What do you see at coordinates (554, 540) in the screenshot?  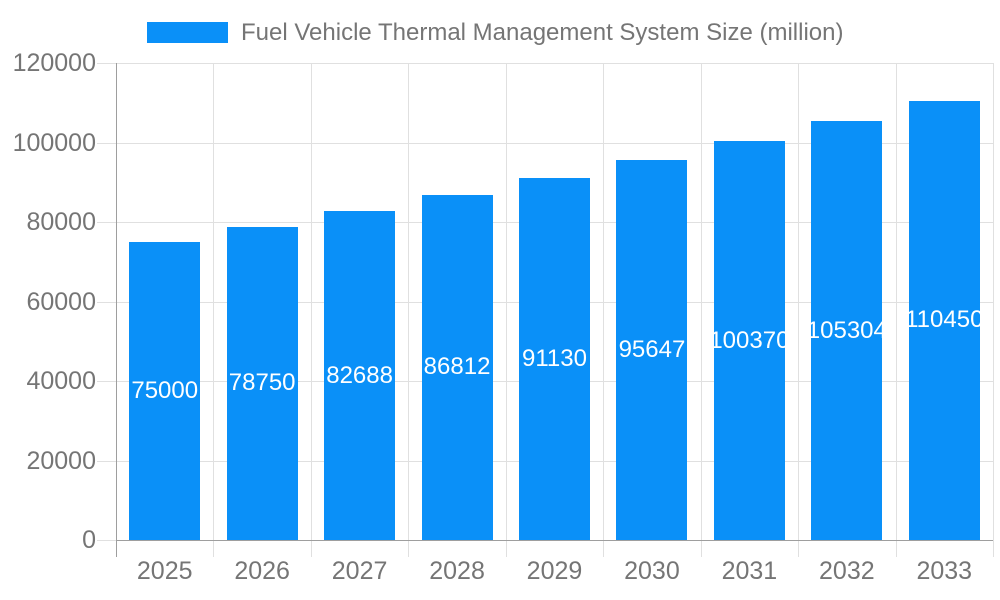 I see `x-axis-line` at bounding box center [554, 540].